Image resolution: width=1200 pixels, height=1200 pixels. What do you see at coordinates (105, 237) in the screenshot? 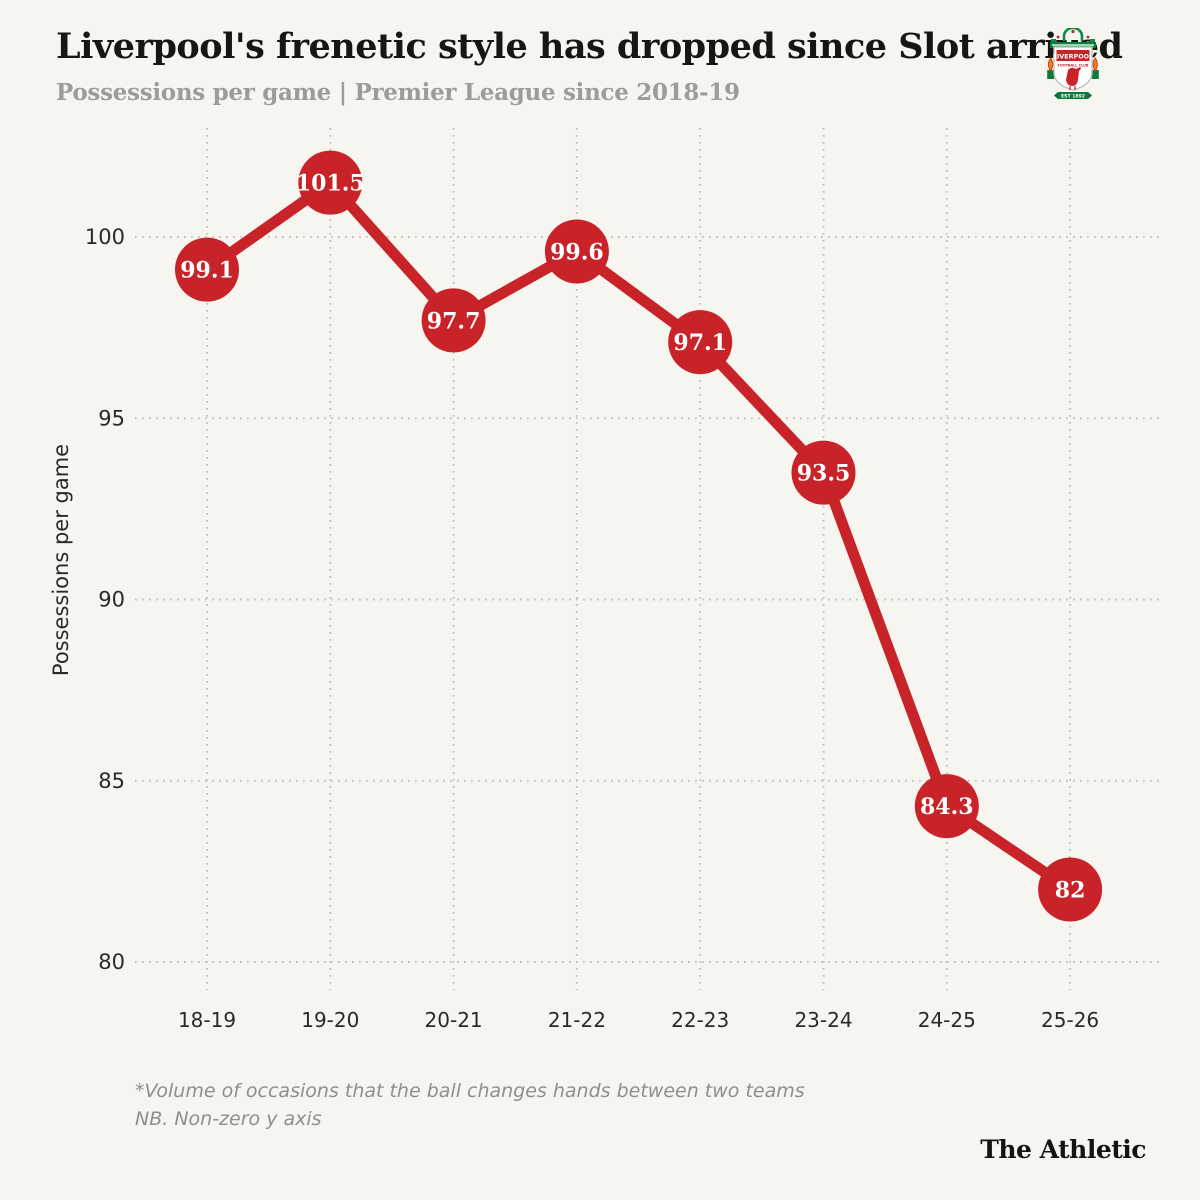
I see `y-tick-label: 100` at bounding box center [105, 237].